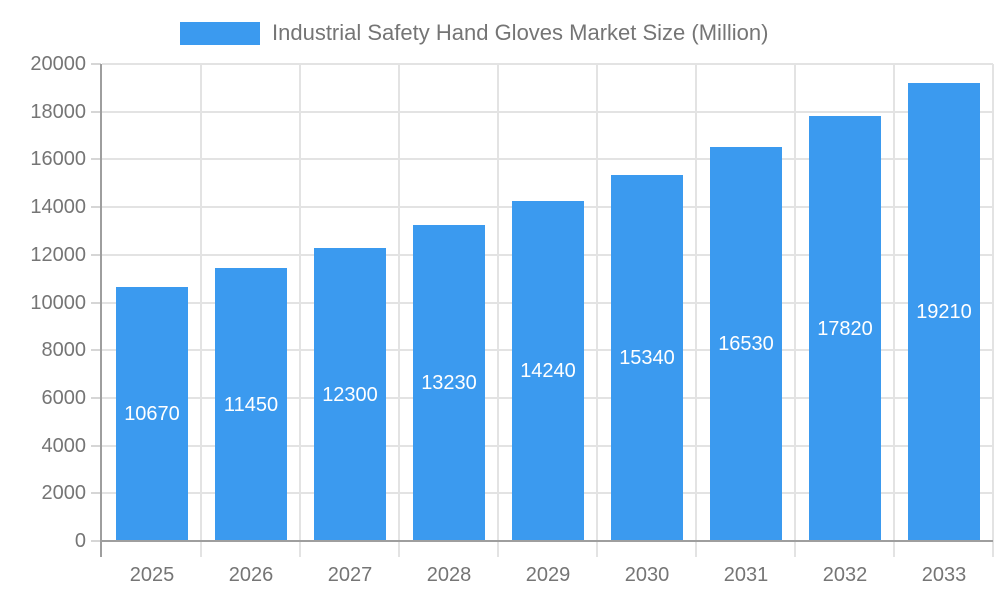 The width and height of the screenshot is (1000, 600). I want to click on bar-2030: 15340, so click(647, 358).